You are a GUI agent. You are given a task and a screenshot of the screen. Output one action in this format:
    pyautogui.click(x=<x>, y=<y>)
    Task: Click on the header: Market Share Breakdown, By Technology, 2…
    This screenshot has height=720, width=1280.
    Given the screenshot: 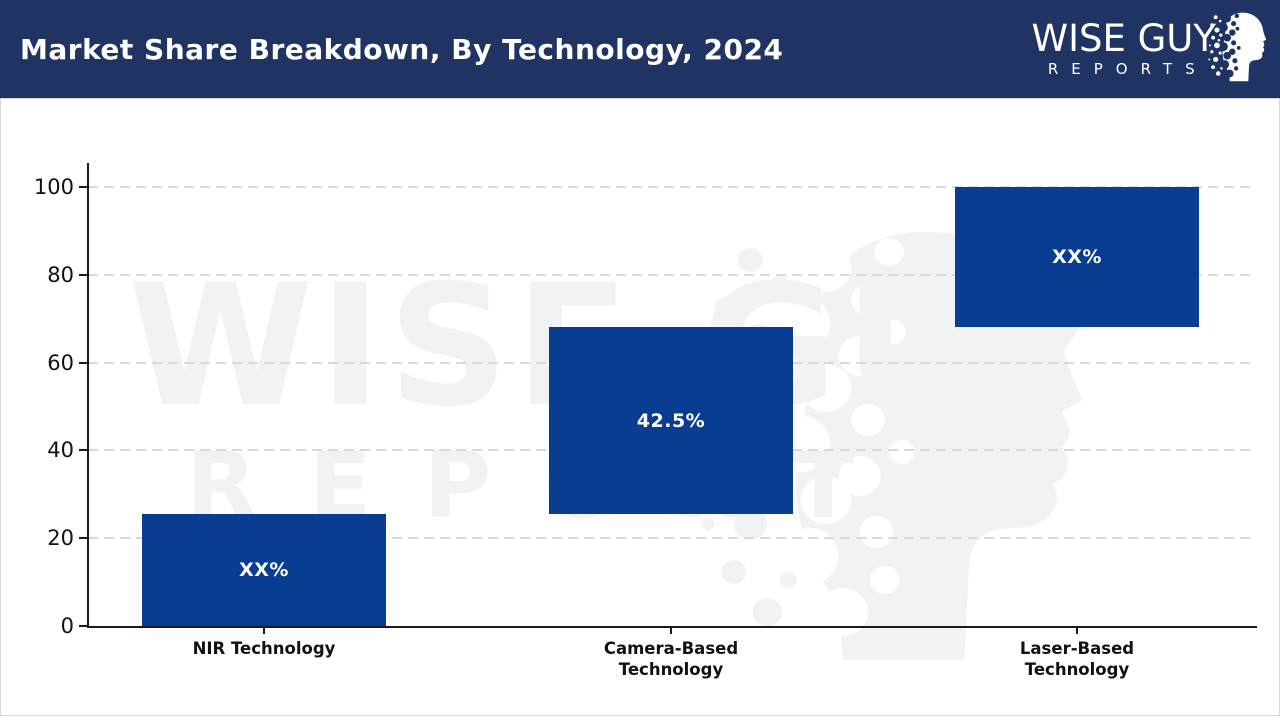 What is the action you would take?
    pyautogui.click(x=640, y=49)
    